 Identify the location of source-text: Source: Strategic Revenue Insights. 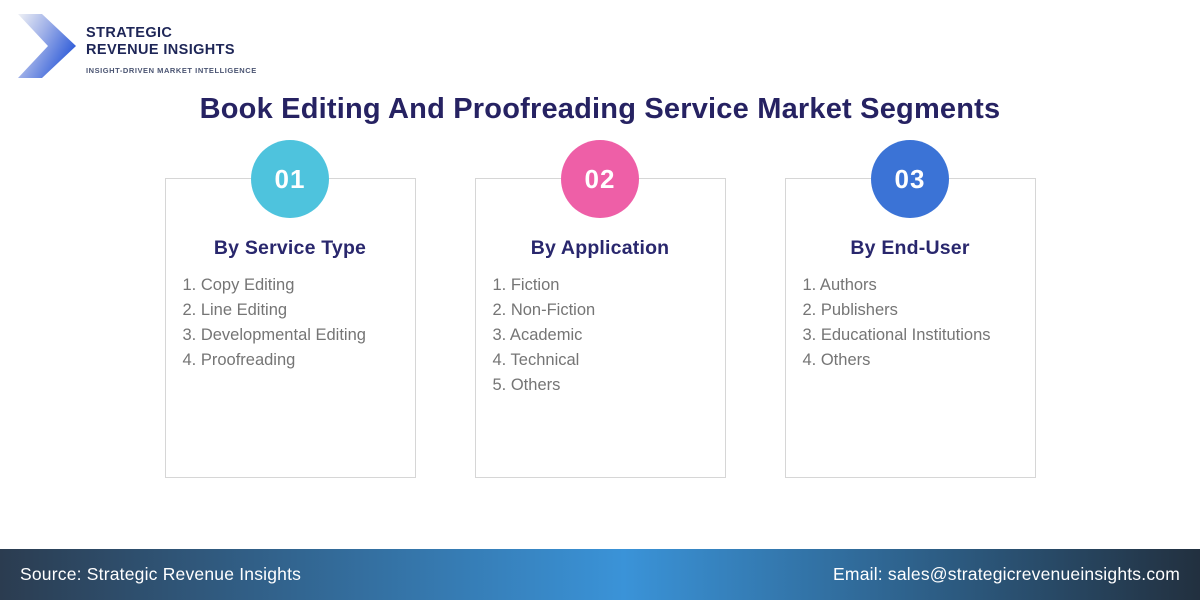
(161, 574).